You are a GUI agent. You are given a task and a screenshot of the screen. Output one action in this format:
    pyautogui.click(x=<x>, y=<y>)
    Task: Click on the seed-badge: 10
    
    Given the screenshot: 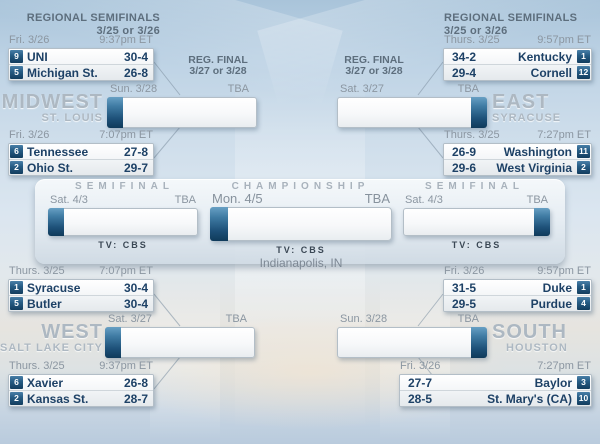 What is the action you would take?
    pyautogui.click(x=583, y=398)
    